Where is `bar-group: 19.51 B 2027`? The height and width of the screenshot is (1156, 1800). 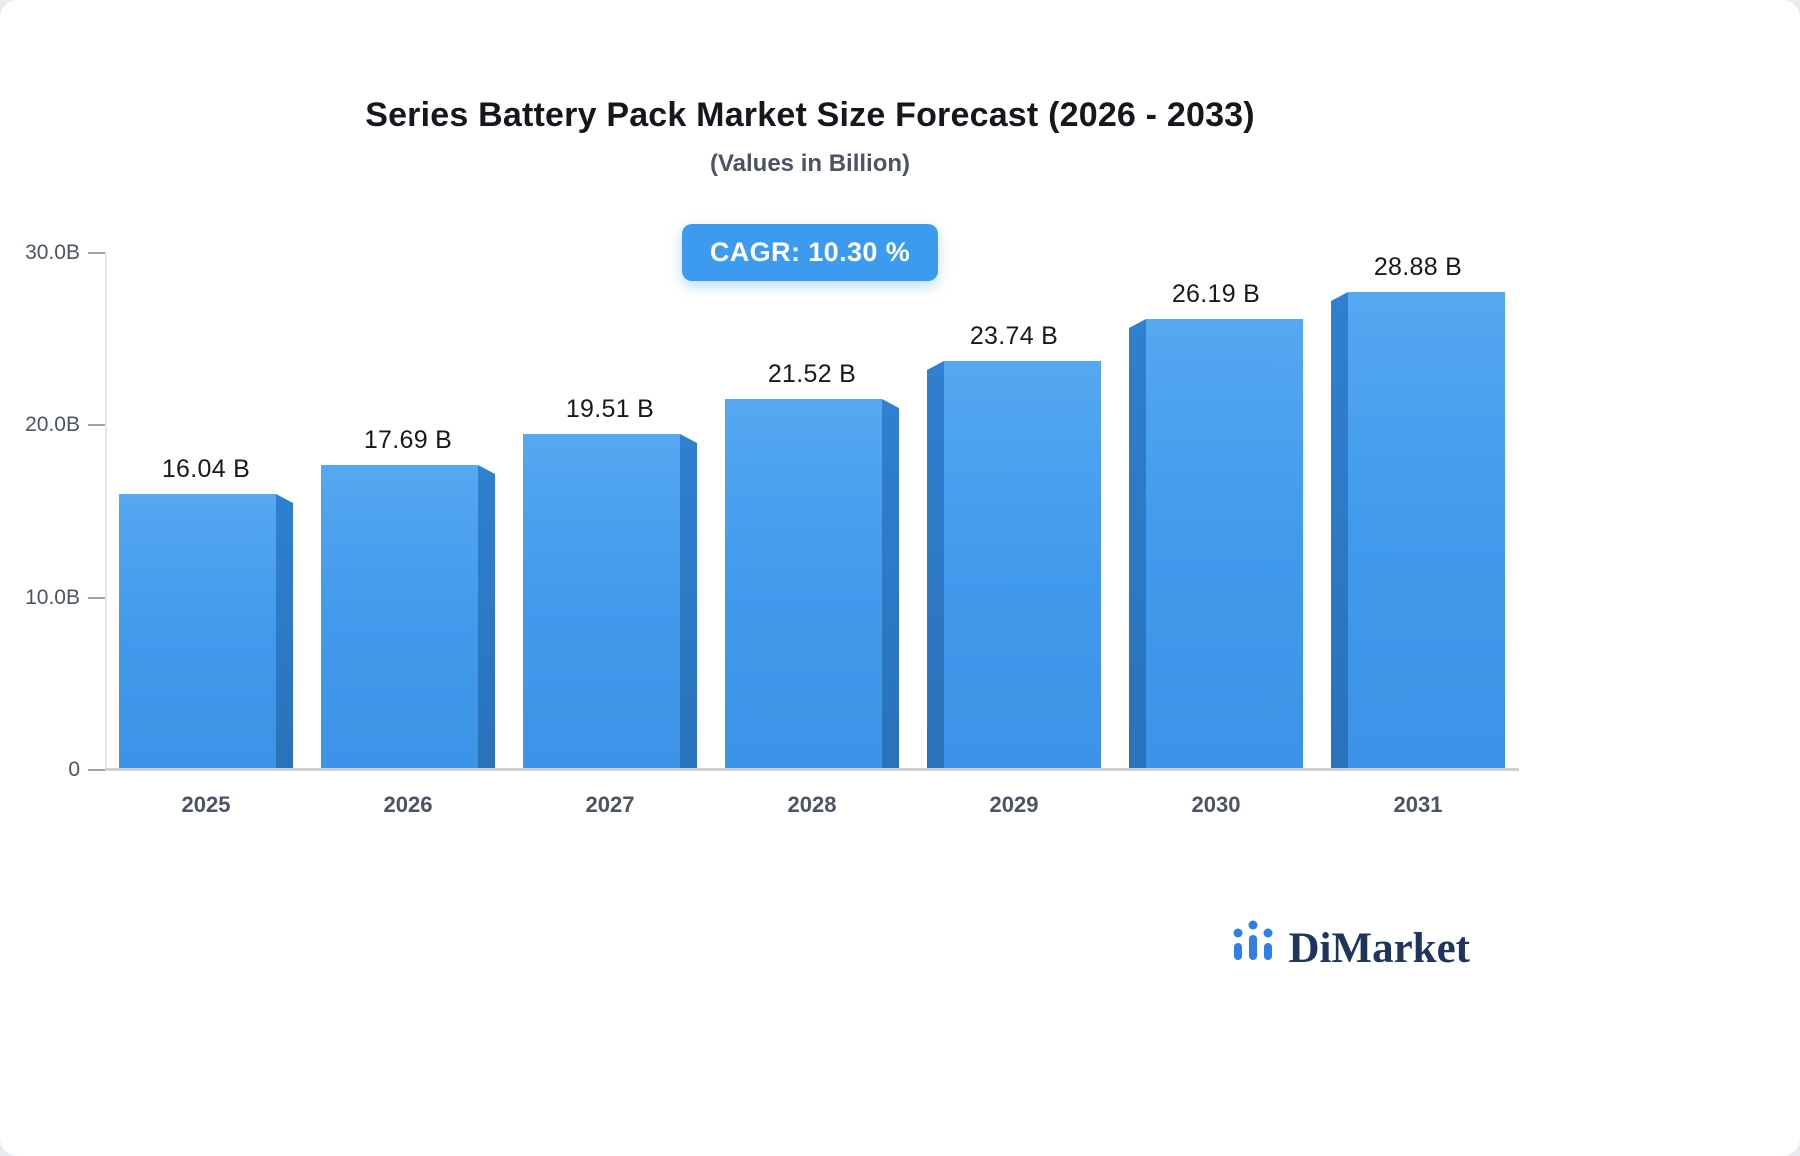
bar-group: 19.51 B 2027 is located at coordinates (610, 535).